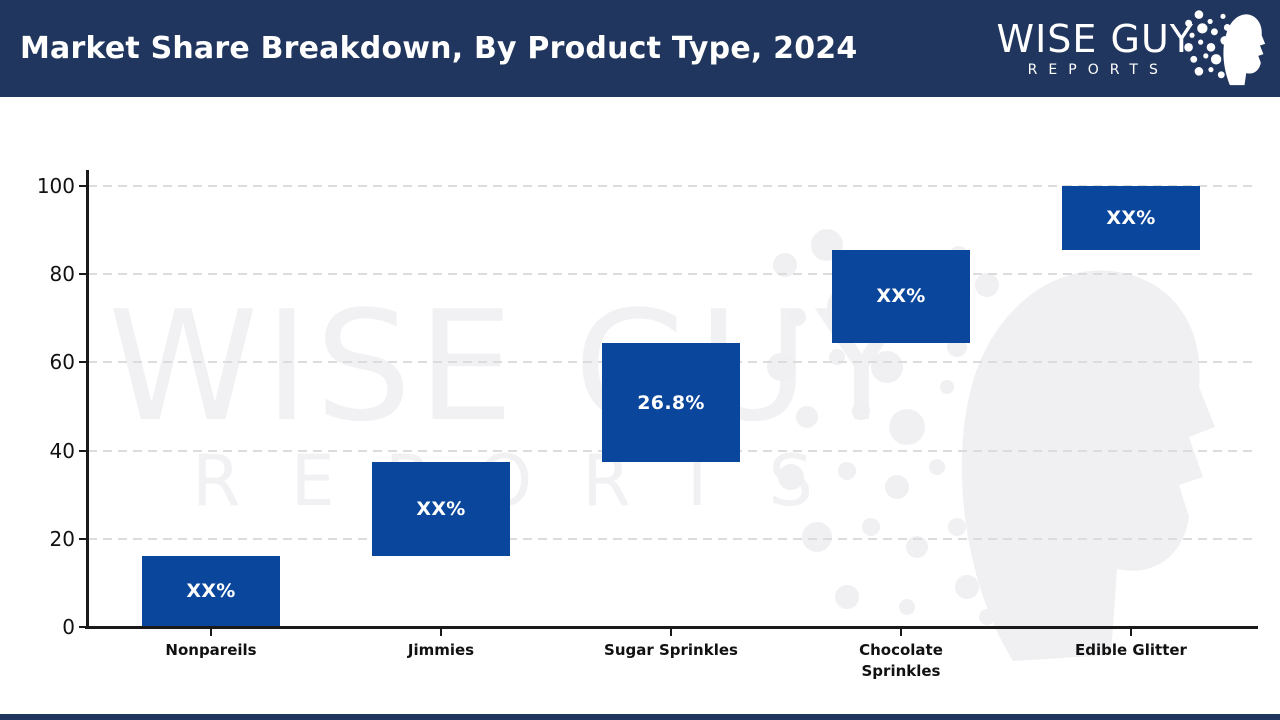  What do you see at coordinates (671, 627) in the screenshot?
I see `x-axis-line` at bounding box center [671, 627].